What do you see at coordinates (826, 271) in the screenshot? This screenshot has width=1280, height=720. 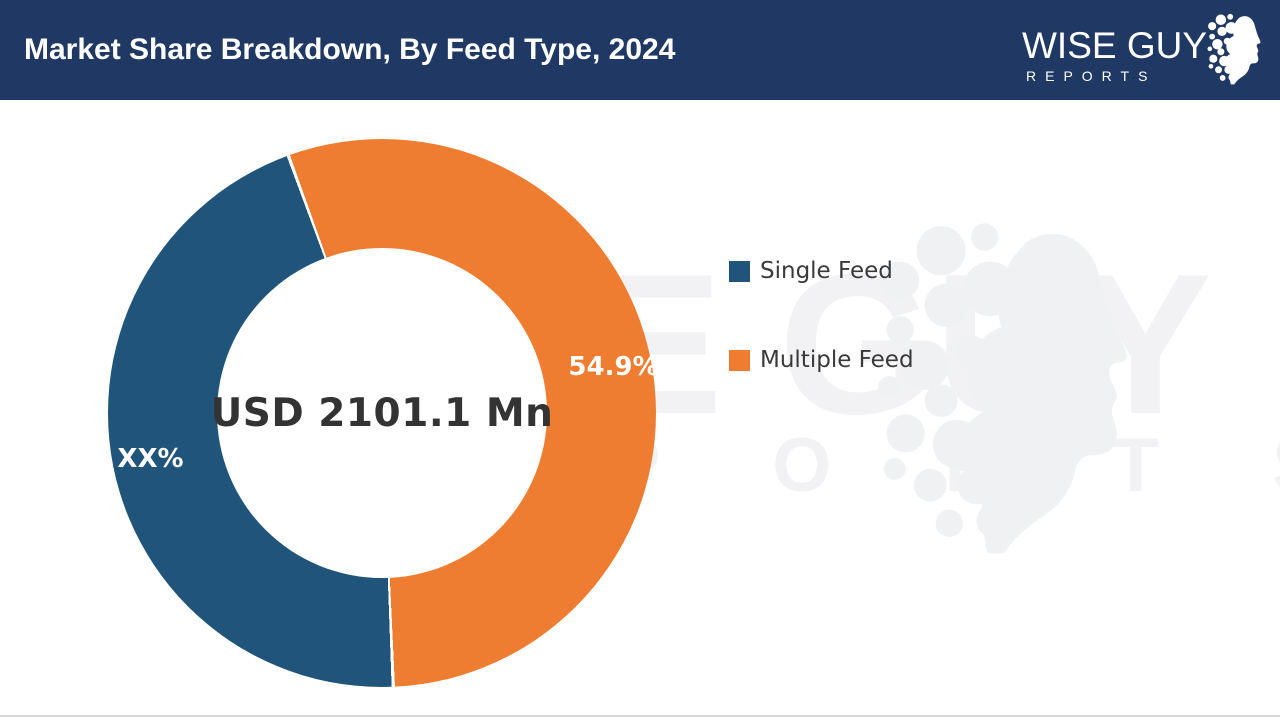 I see `legend-label-single-feed: Single Feed` at bounding box center [826, 271].